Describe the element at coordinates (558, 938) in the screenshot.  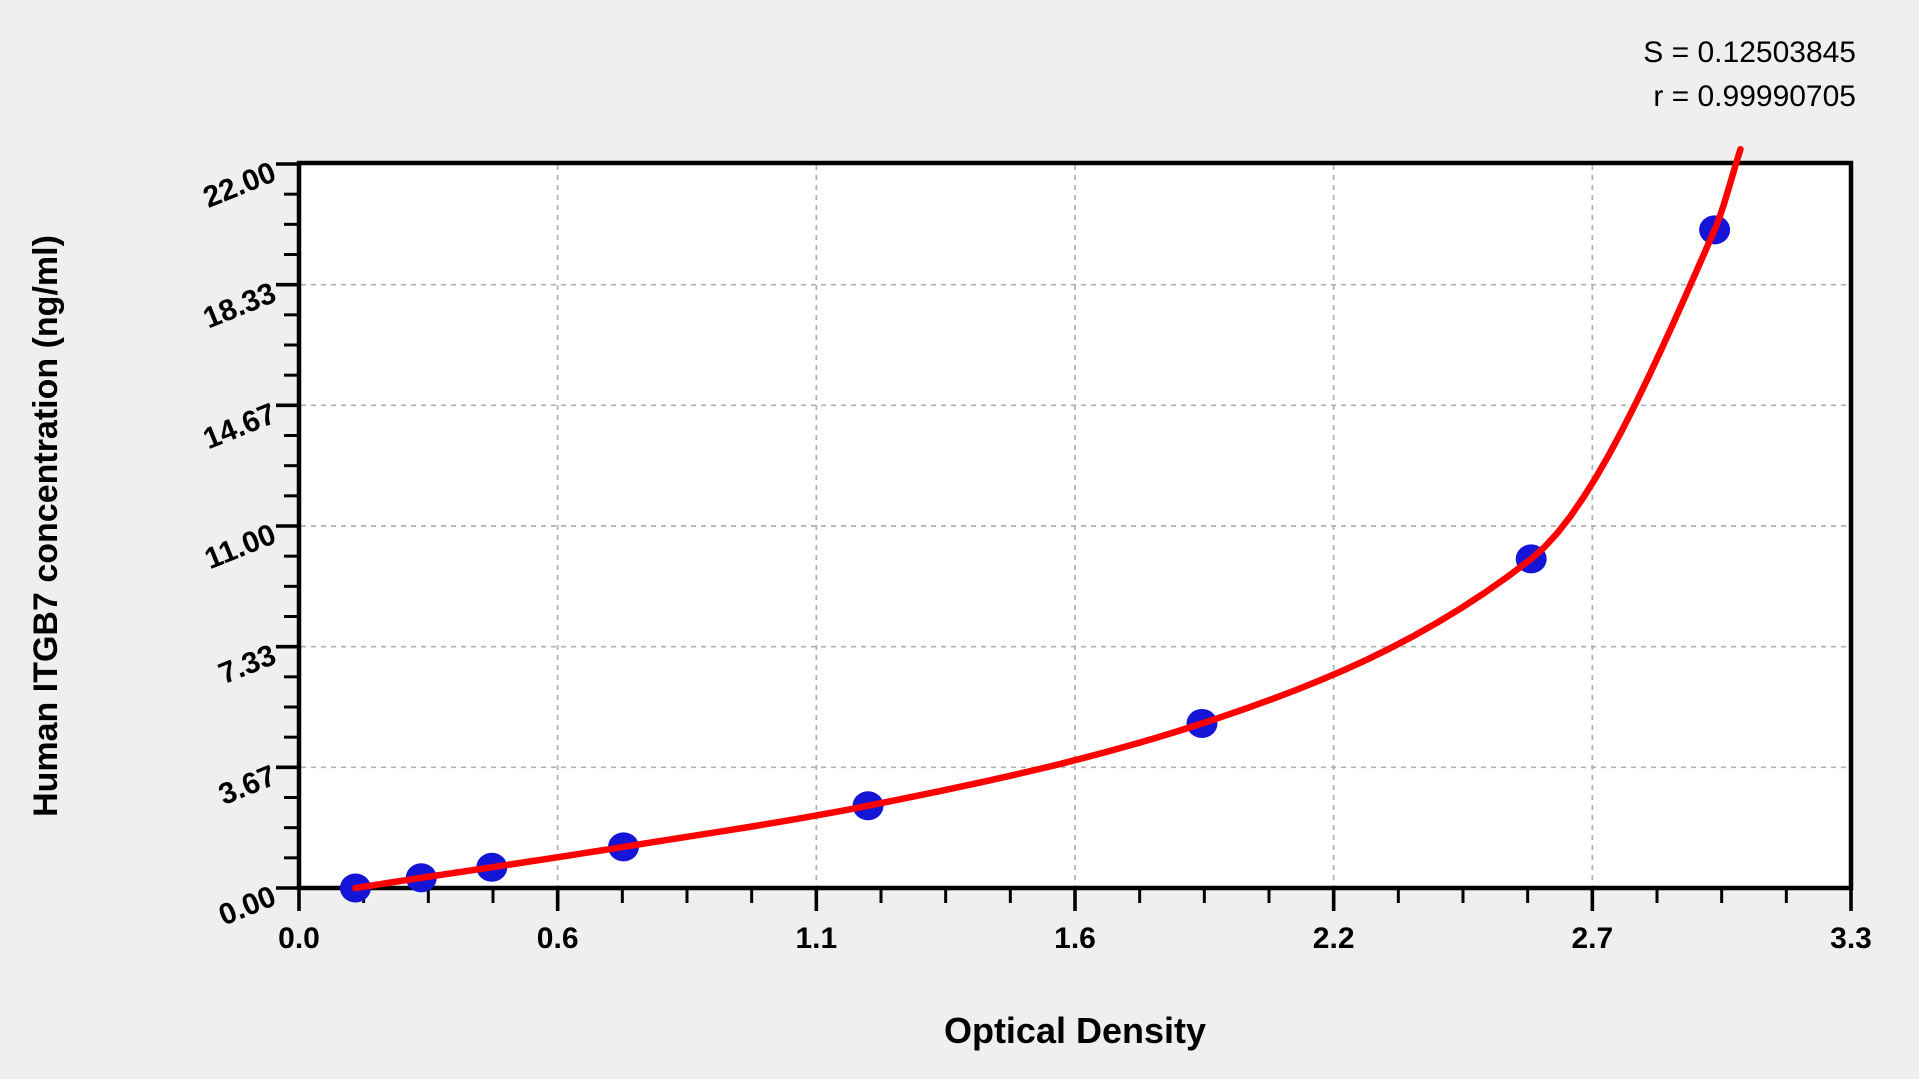
I see `x-tick-label: 0.6` at that location.